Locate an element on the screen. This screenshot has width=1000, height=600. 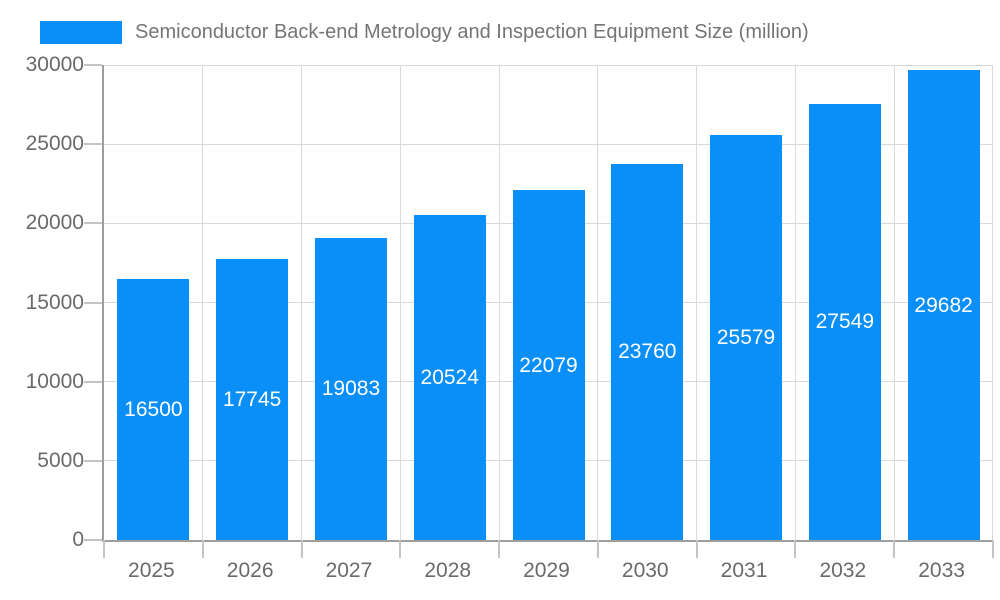
bar-value-label: 27549 is located at coordinates (845, 322).